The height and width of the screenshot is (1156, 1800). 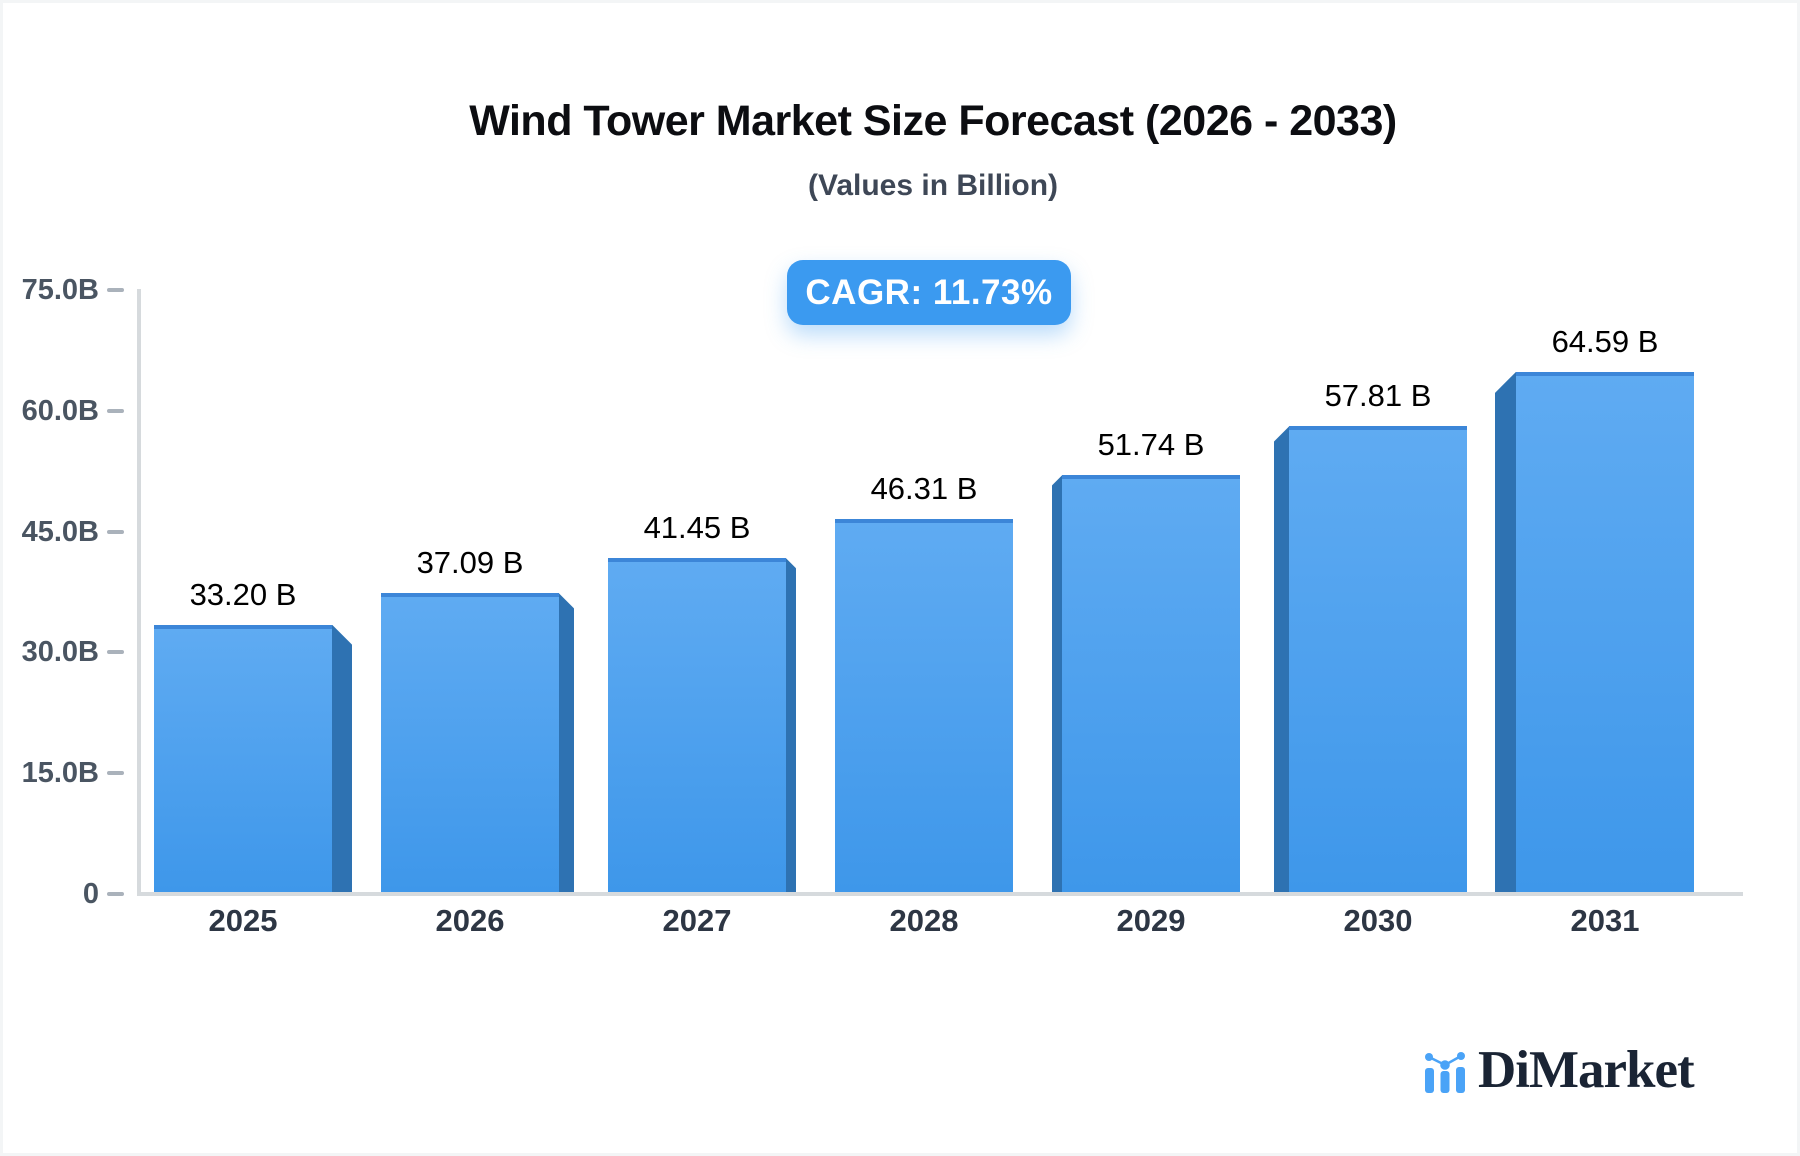 What do you see at coordinates (243, 920) in the screenshot?
I see `x-tick-label-2025: 2025` at bounding box center [243, 920].